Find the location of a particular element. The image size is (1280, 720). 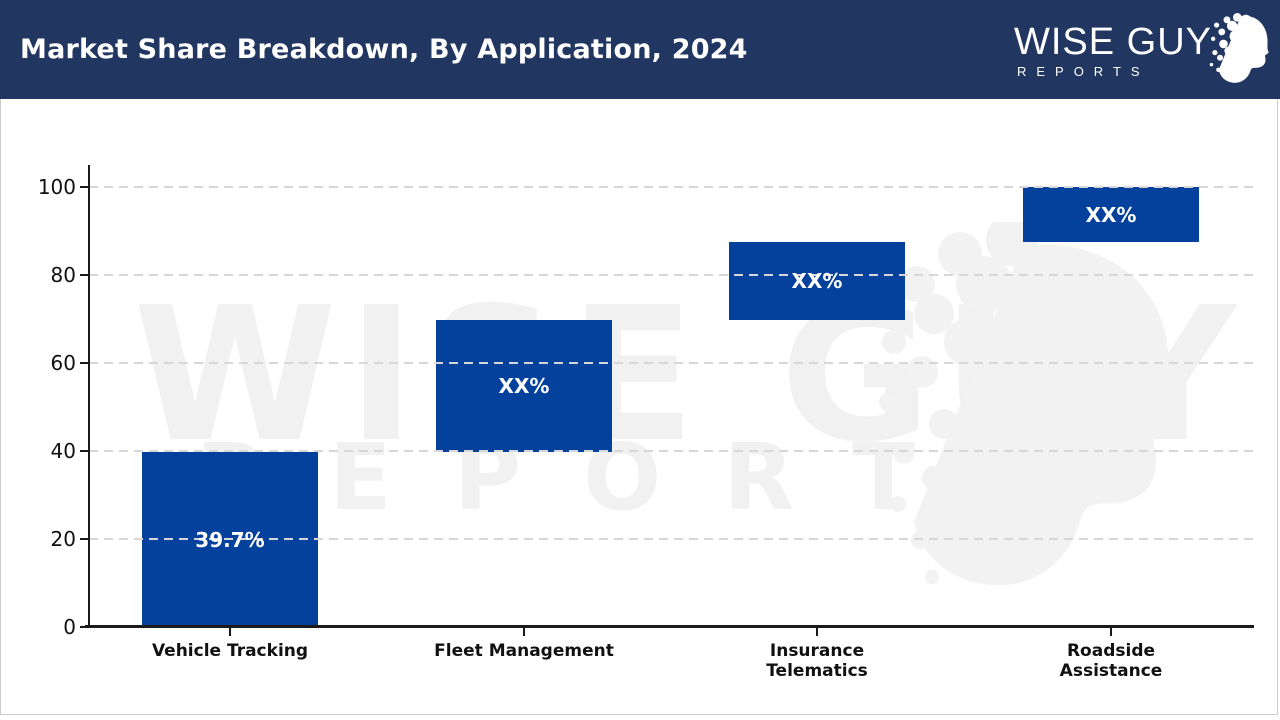

x-axis-line is located at coordinates (669, 626).